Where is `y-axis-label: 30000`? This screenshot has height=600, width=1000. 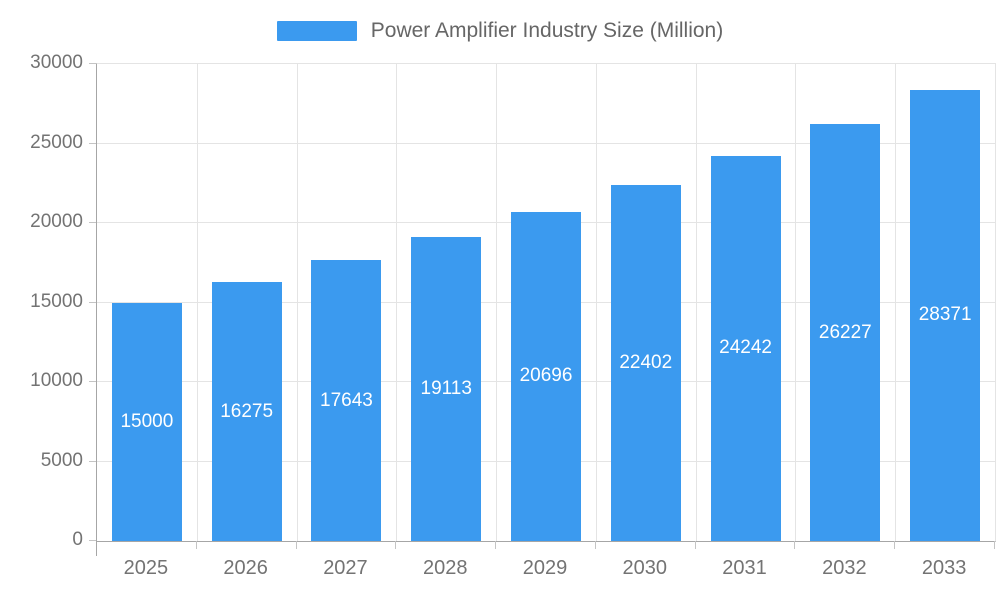 y-axis-label: 30000 is located at coordinates (56, 62).